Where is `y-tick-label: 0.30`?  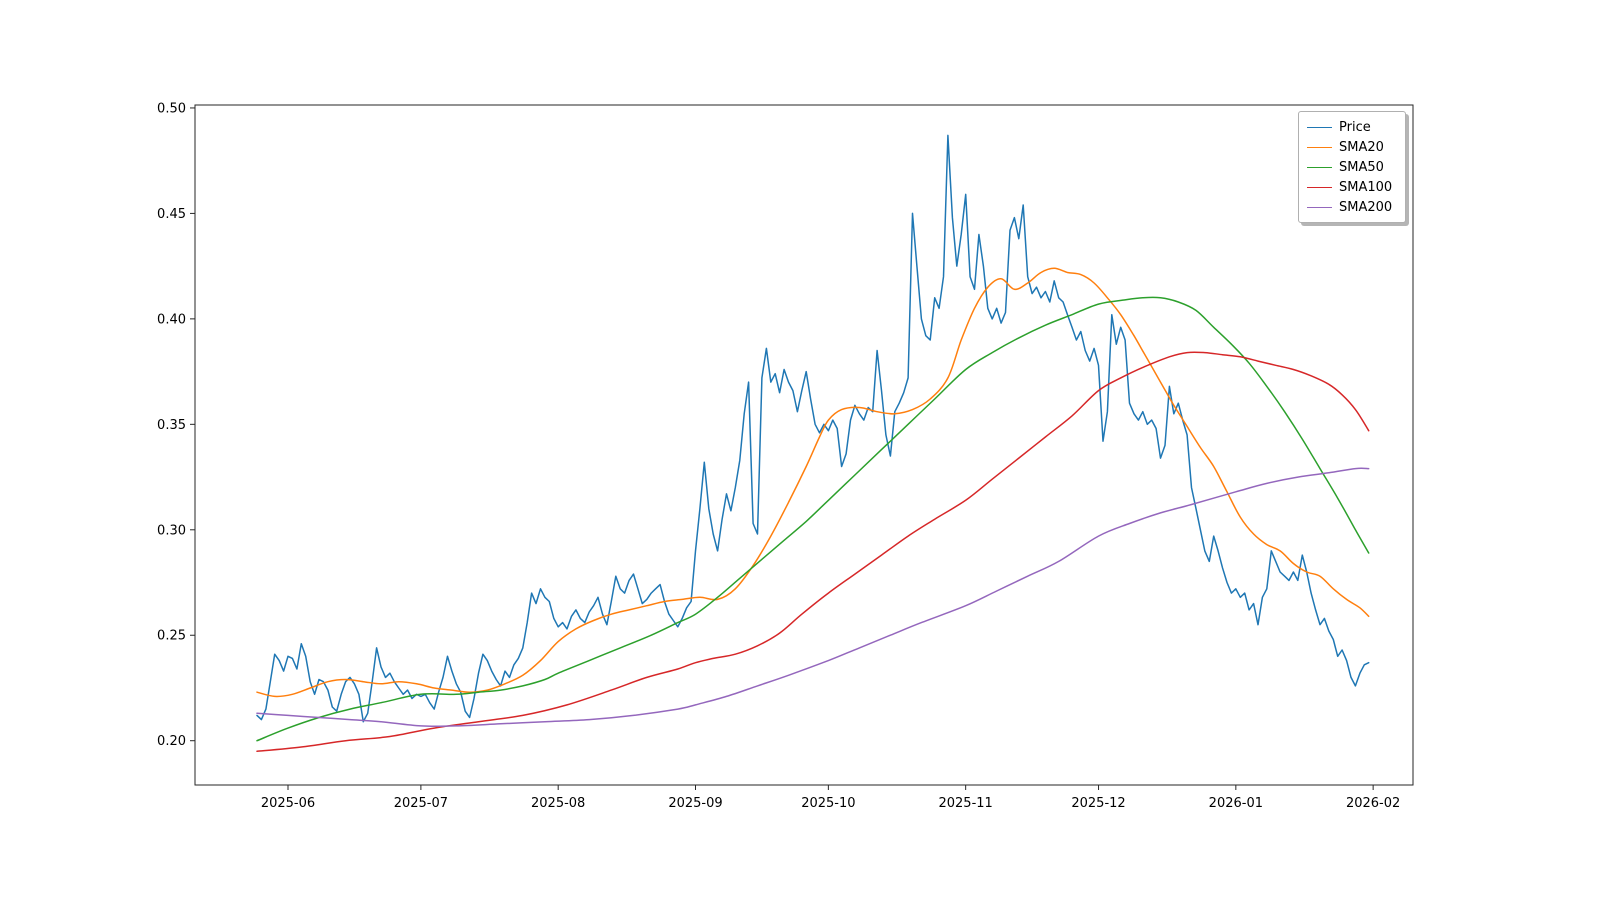
y-tick-label: 0.30 is located at coordinates (171, 530).